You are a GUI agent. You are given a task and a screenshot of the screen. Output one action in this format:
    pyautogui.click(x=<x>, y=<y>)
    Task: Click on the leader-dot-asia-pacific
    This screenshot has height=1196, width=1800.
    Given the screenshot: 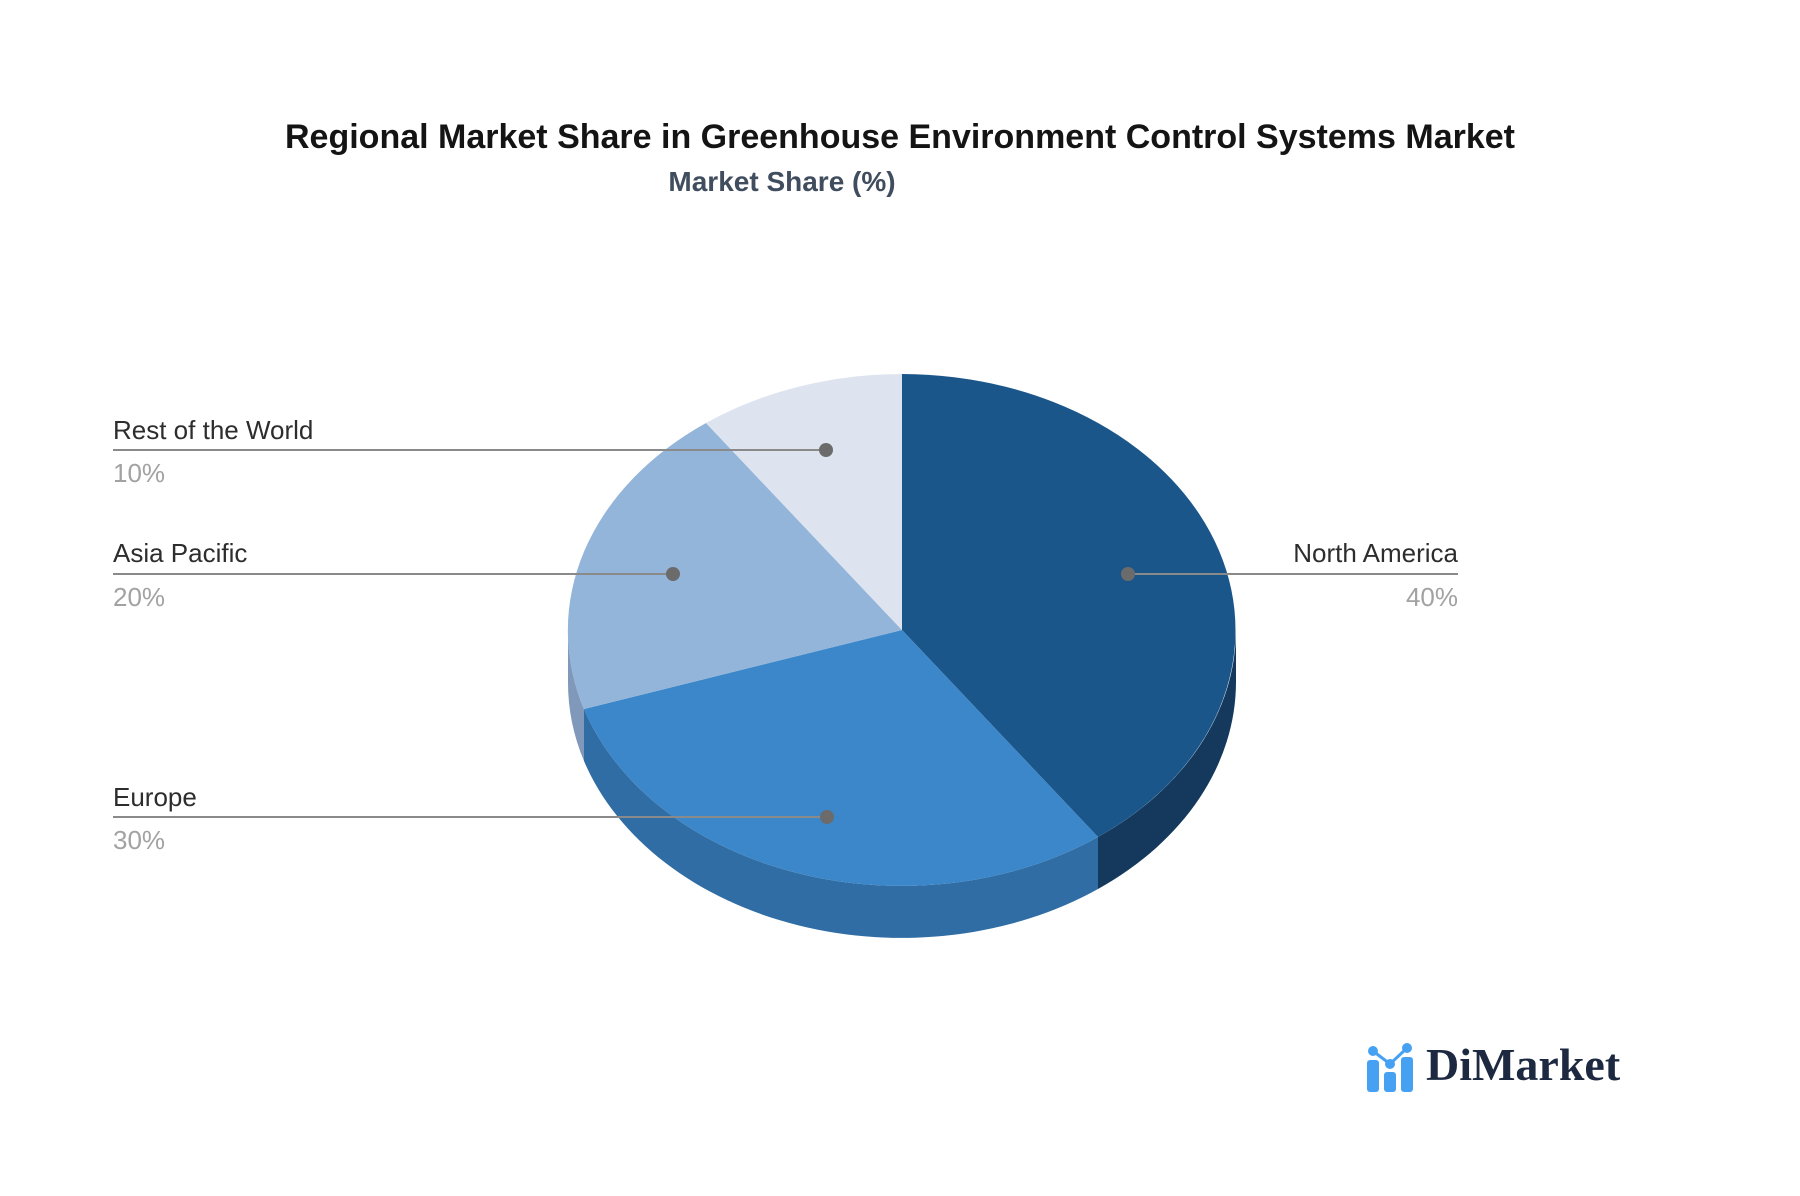 What is the action you would take?
    pyautogui.click(x=673, y=574)
    